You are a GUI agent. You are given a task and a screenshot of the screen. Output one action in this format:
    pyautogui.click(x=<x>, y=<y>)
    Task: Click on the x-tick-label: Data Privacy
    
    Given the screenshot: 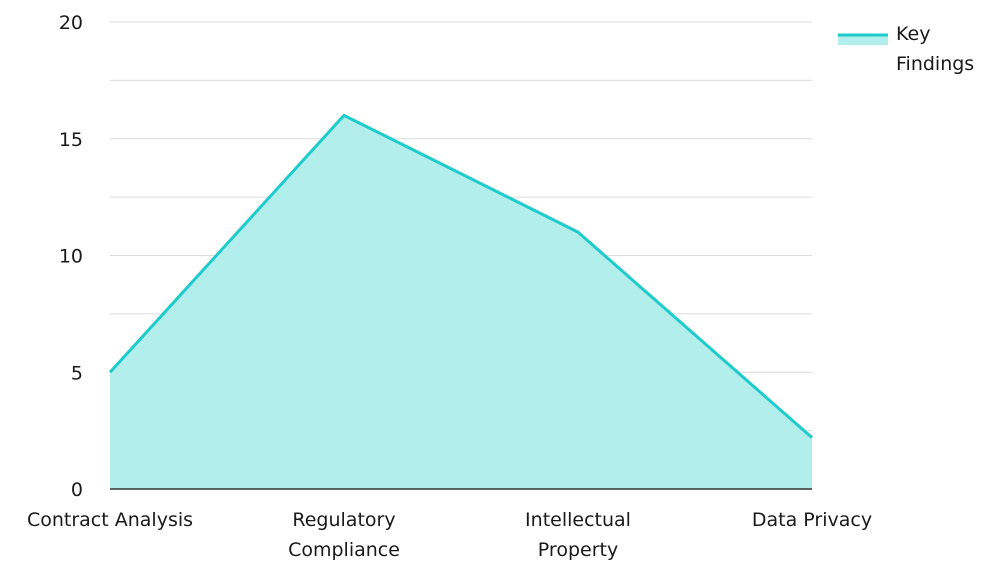 What is the action you would take?
    pyautogui.click(x=812, y=520)
    